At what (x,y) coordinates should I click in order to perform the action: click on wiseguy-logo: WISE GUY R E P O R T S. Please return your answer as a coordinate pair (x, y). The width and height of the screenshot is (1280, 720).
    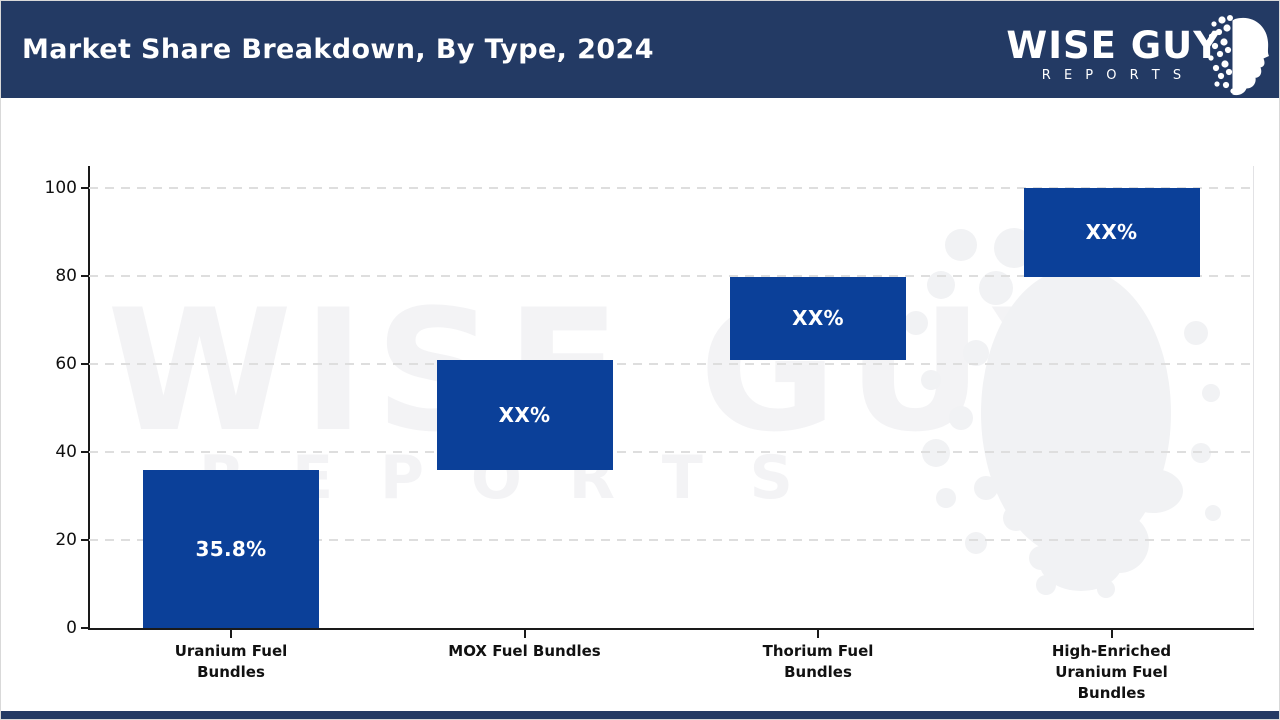
    Looking at the image, I should click on (1138, 55).